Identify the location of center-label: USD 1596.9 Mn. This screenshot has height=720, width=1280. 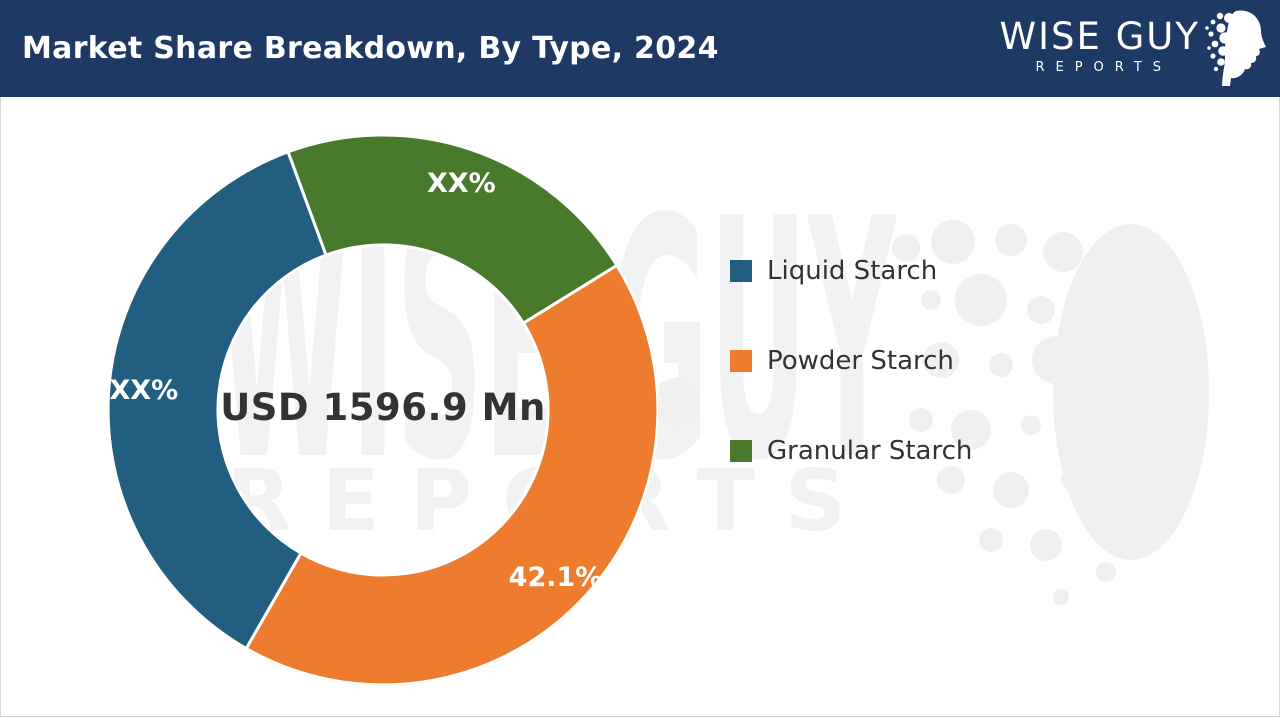
(383, 407).